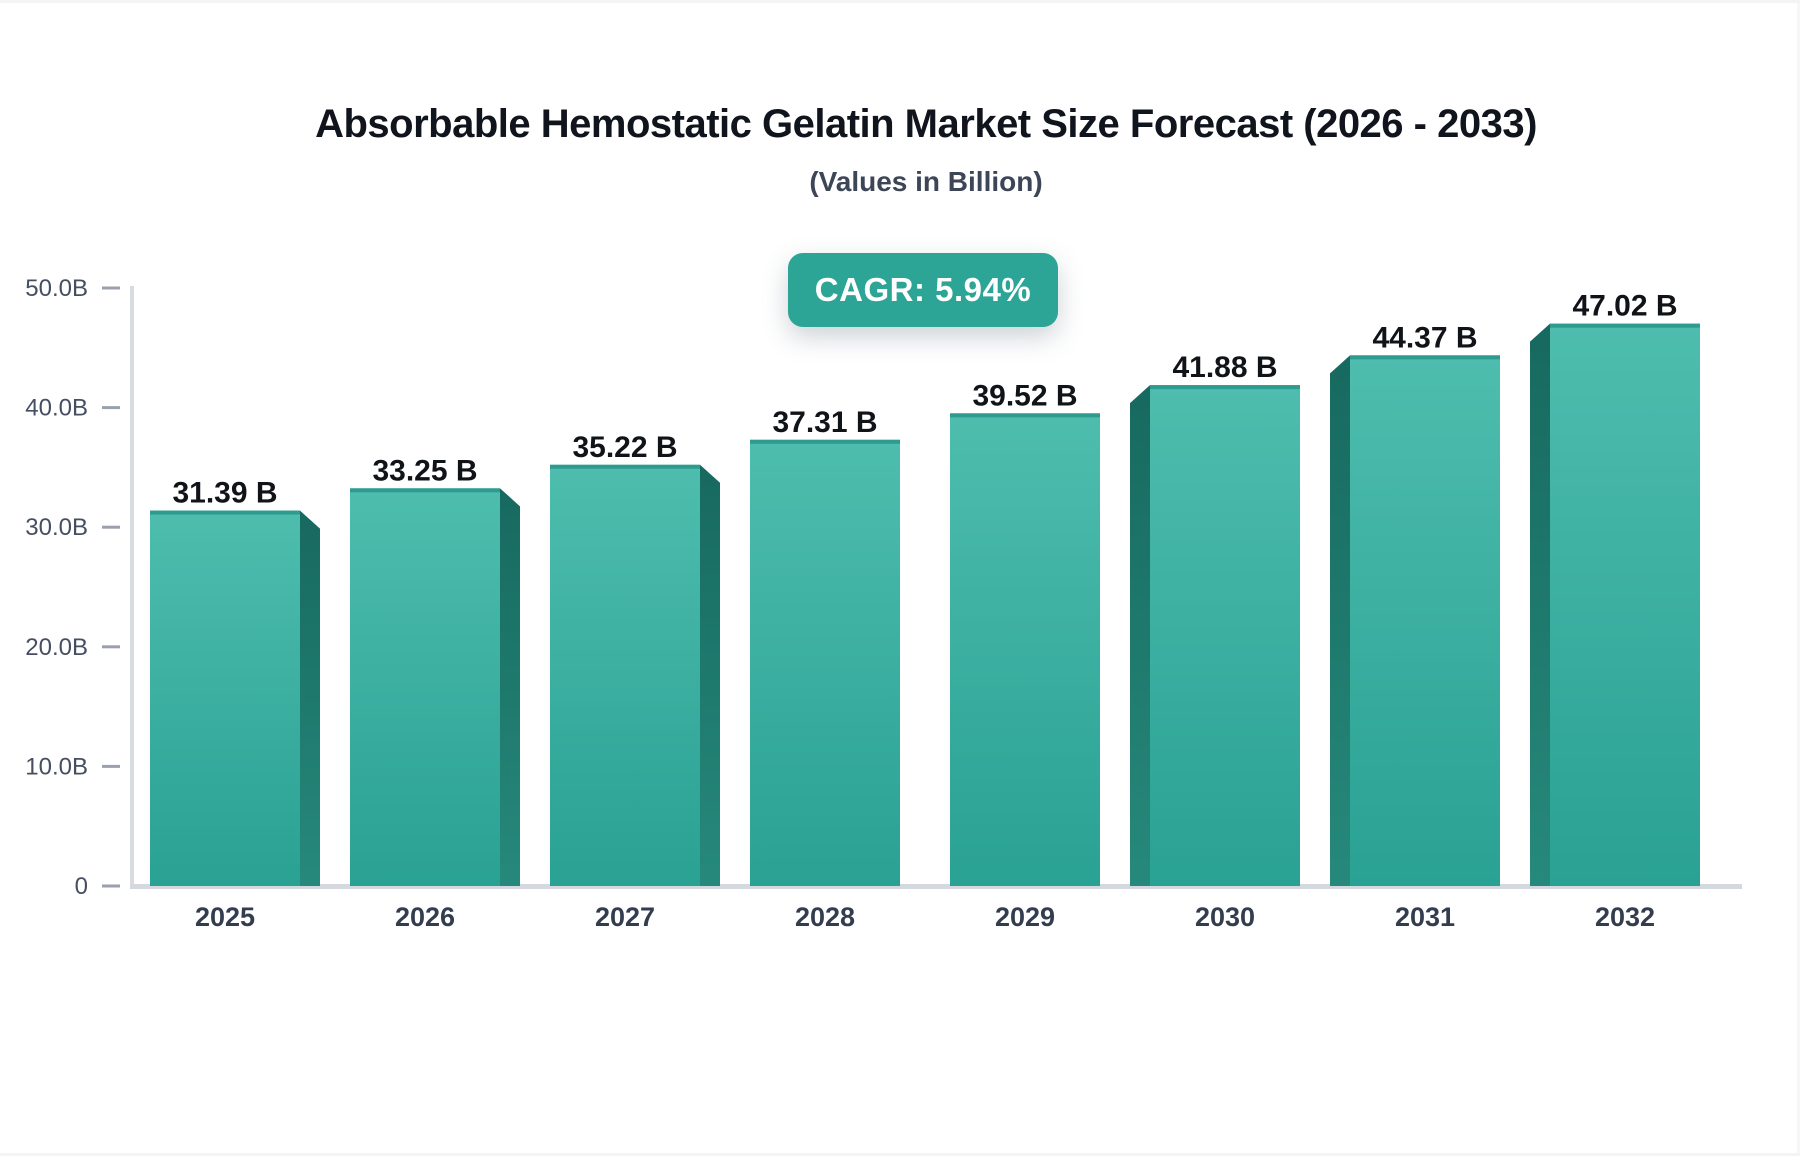 The width and height of the screenshot is (1800, 1156). What do you see at coordinates (1225, 917) in the screenshot?
I see `x-axis-label: 2030` at bounding box center [1225, 917].